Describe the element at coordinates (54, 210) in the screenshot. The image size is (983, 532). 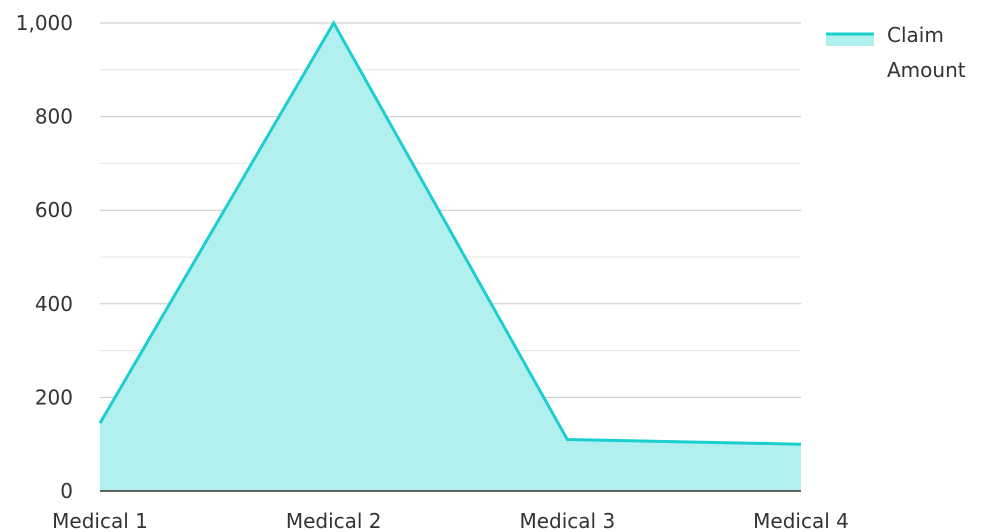
I see `y-tick-label: 600` at that location.